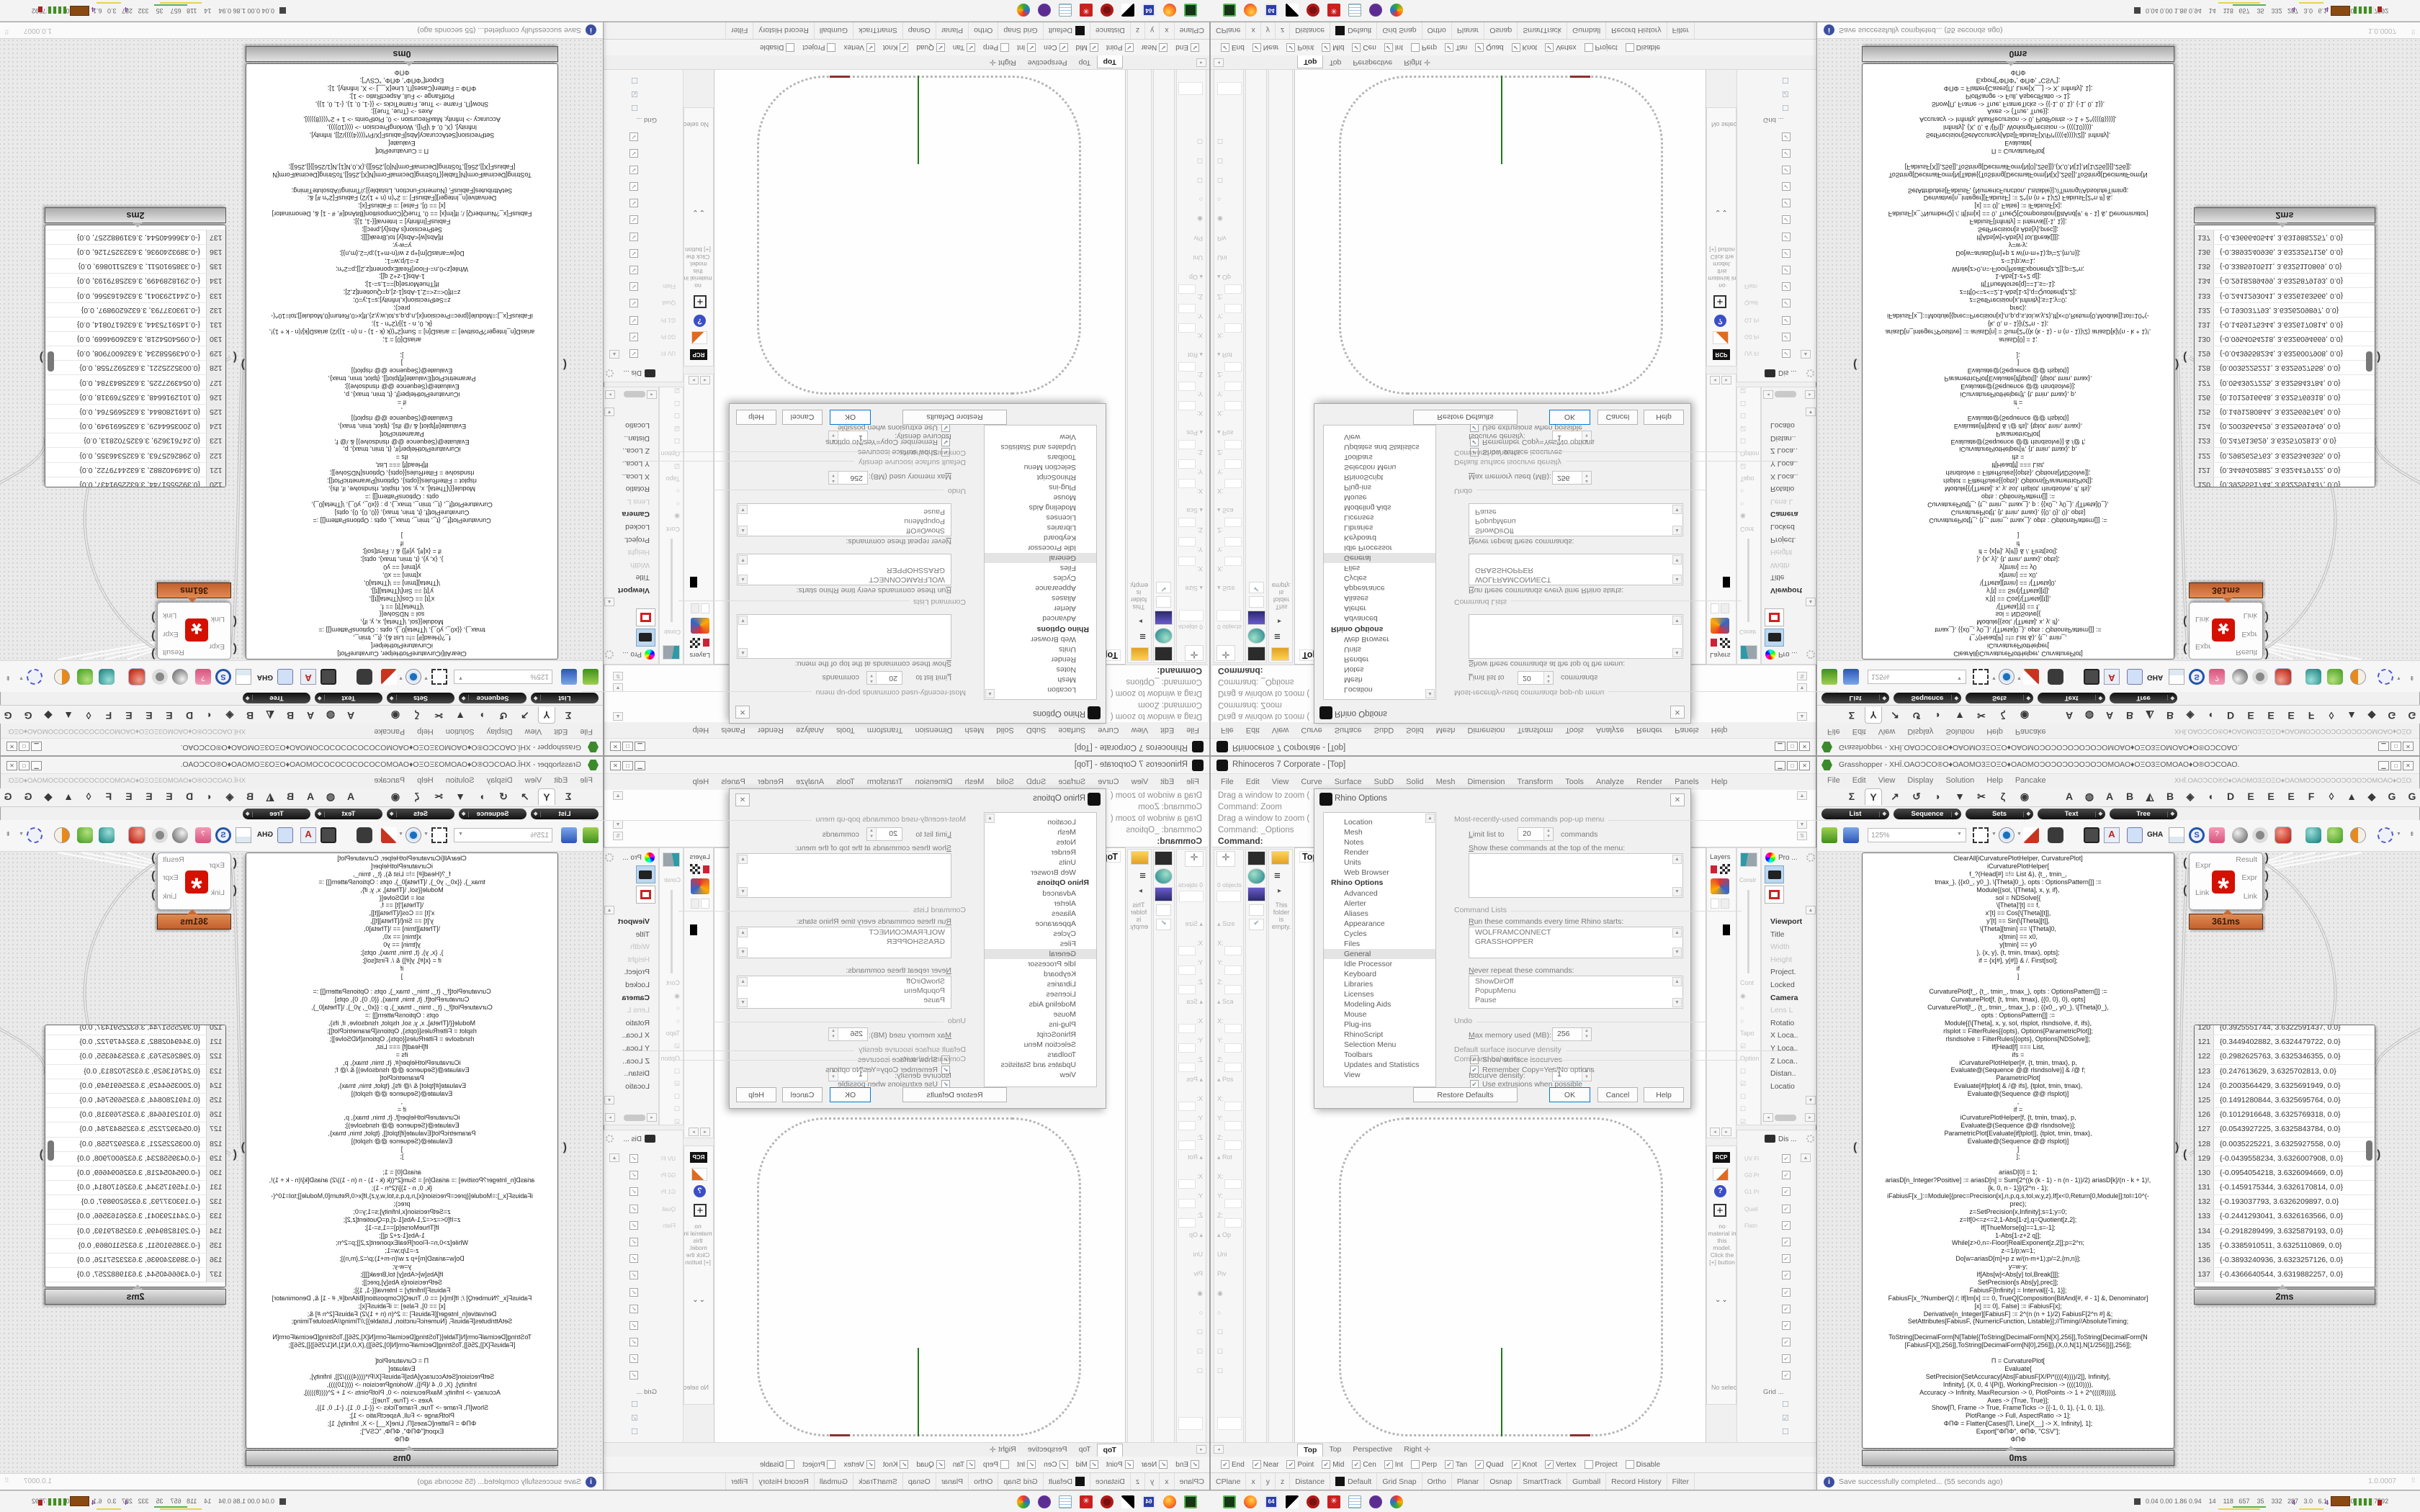 The image size is (2420, 1512). What do you see at coordinates (250, 715) in the screenshot?
I see `gh-plugin-tab: B` at bounding box center [250, 715].